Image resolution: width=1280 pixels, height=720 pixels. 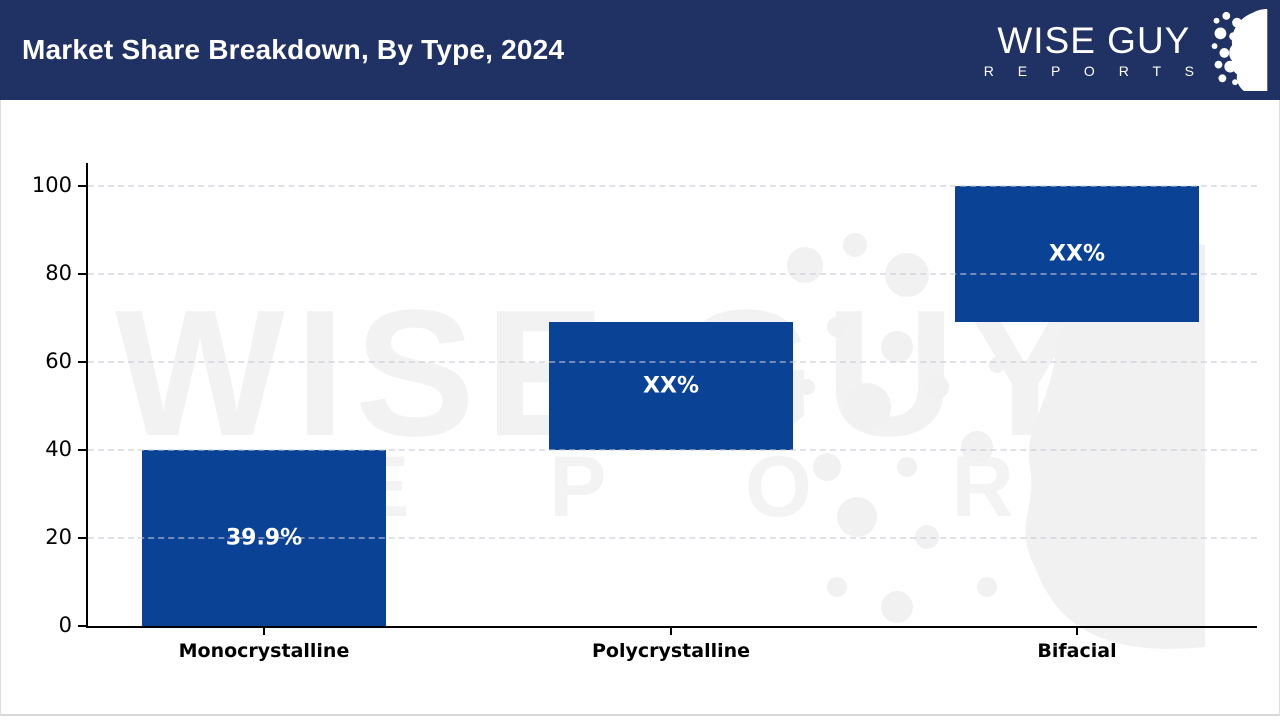 I want to click on bar-bifacial, so click(x=1077, y=254).